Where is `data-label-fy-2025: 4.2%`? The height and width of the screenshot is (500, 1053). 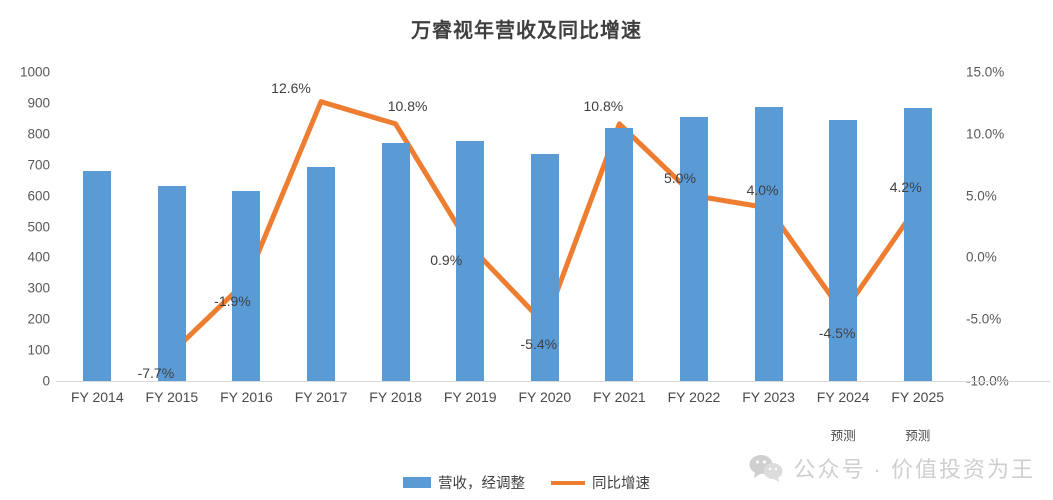 data-label-fy-2025: 4.2% is located at coordinates (905, 187).